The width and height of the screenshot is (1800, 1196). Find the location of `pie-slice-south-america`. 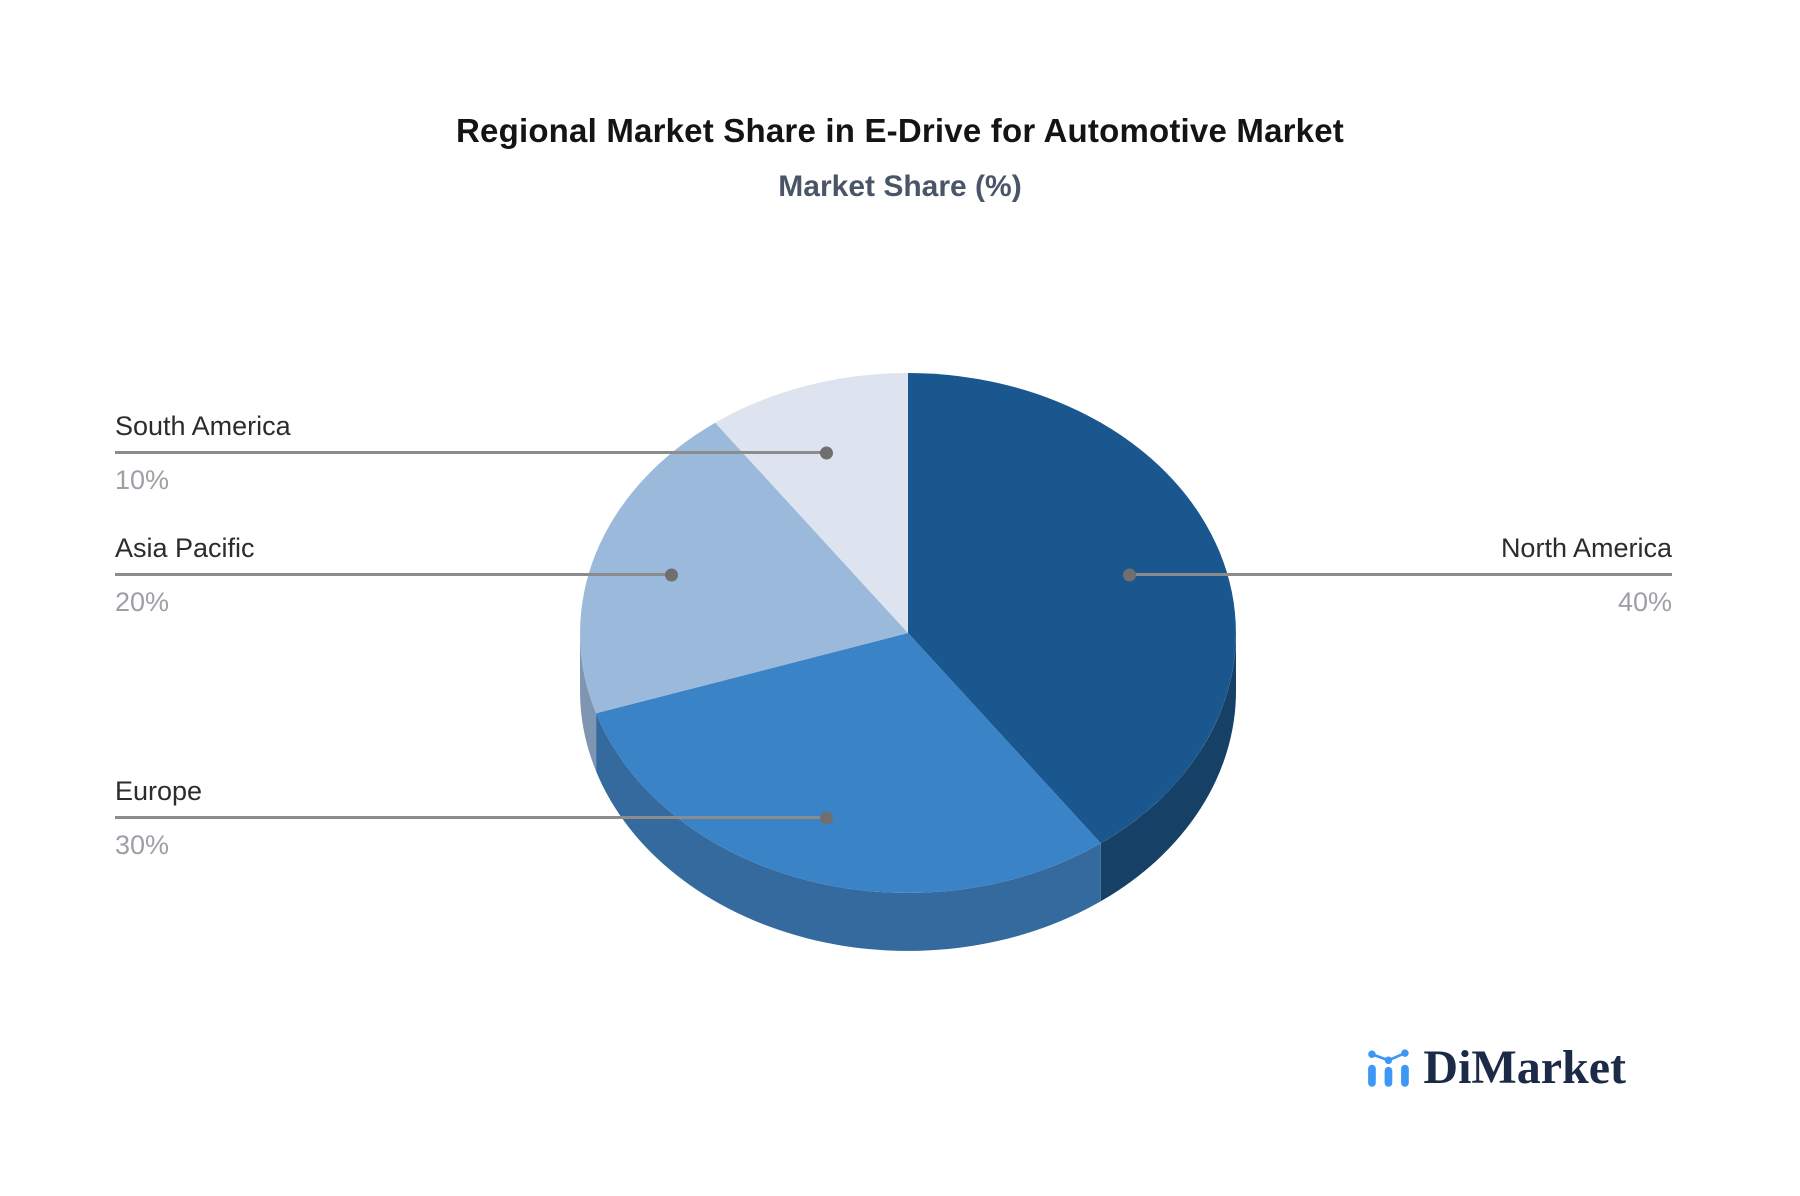

pie-slice-south-america is located at coordinates (811, 503).